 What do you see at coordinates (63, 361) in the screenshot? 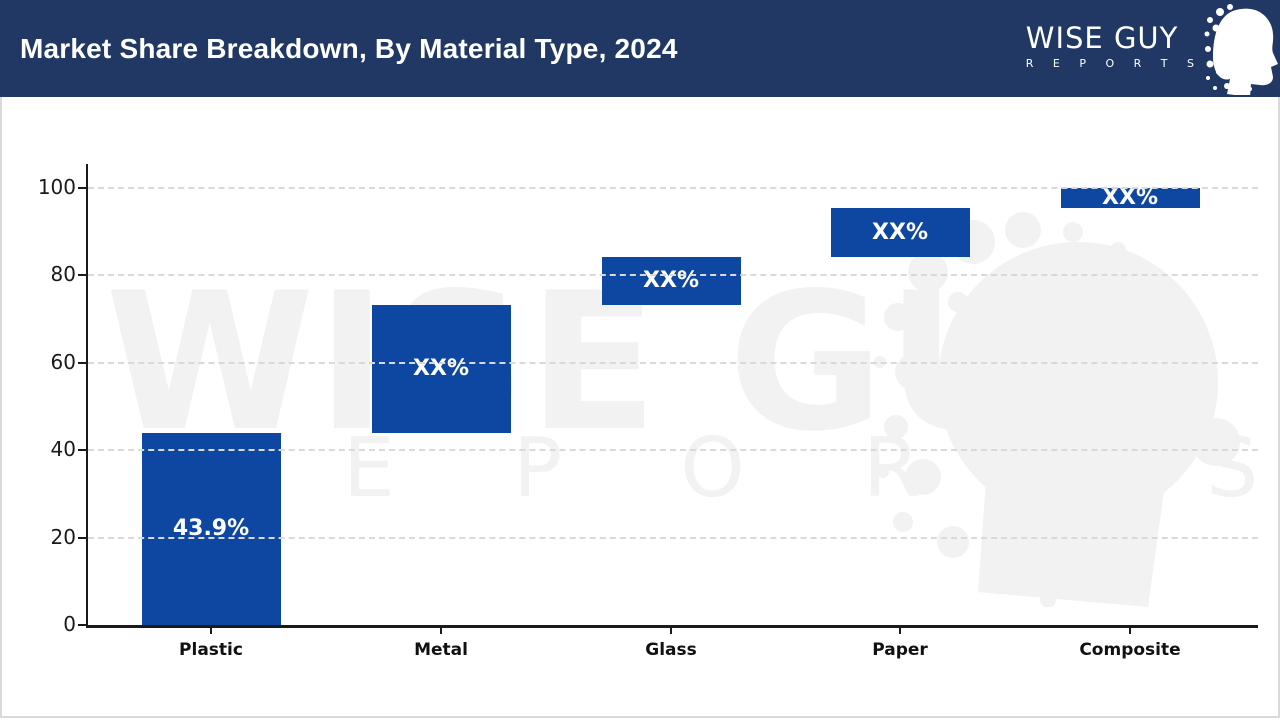
I see `y-tick-label: 60` at bounding box center [63, 361].